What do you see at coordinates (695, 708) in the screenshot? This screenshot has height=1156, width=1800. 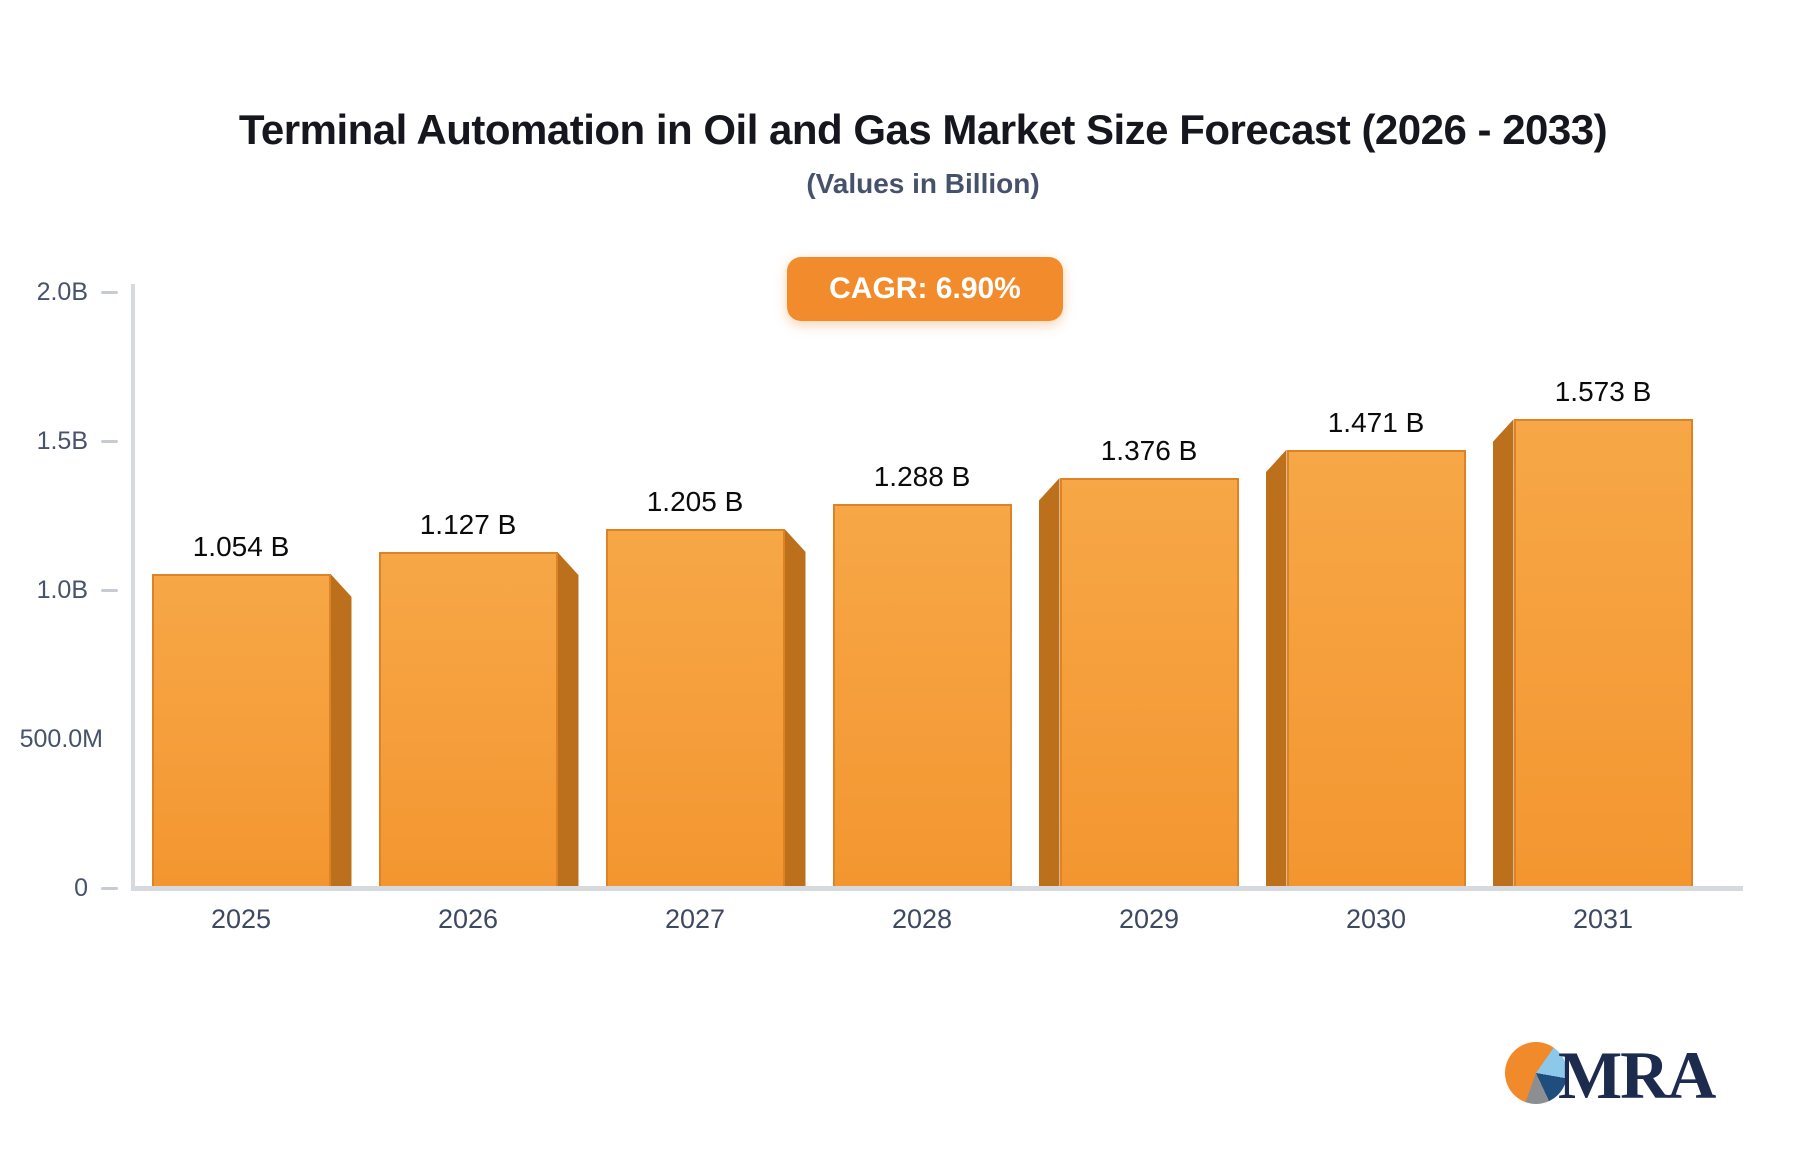 I see `bar-2027` at bounding box center [695, 708].